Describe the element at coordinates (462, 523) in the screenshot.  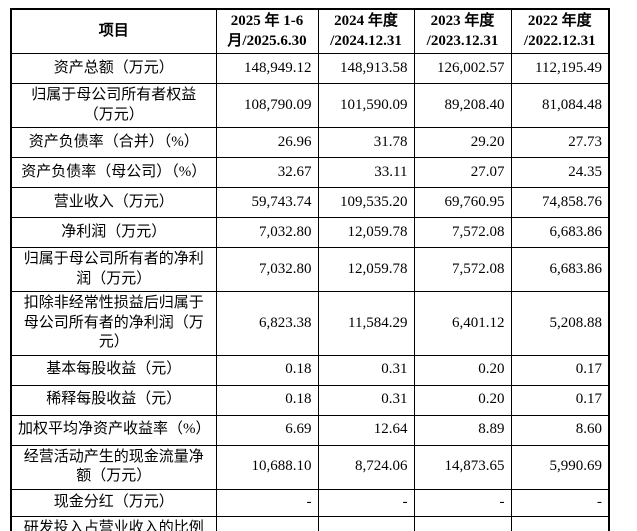
I see `value-cell: 4.29` at that location.